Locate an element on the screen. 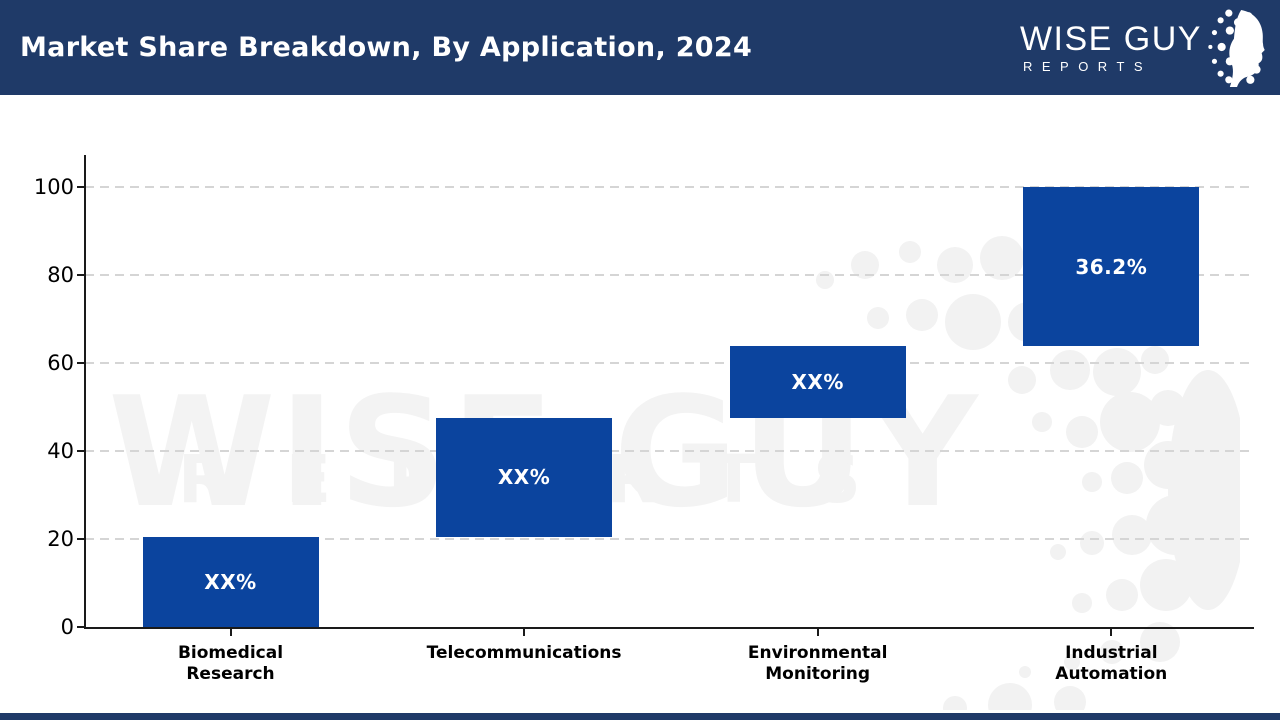 The height and width of the screenshot is (720, 1280). bar-environmental-monitoring: XX% is located at coordinates (817, 382).